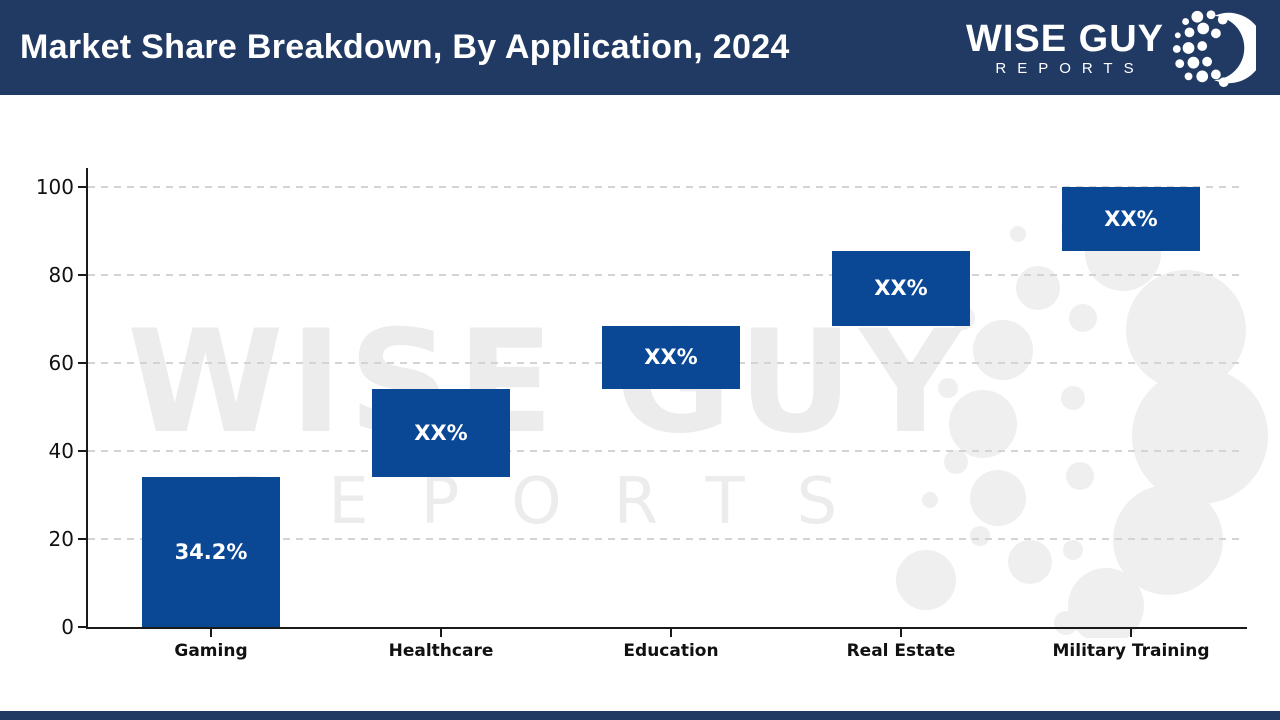 The image size is (1280, 720). I want to click on x-axis-label-military-training: Military Training, so click(1131, 651).